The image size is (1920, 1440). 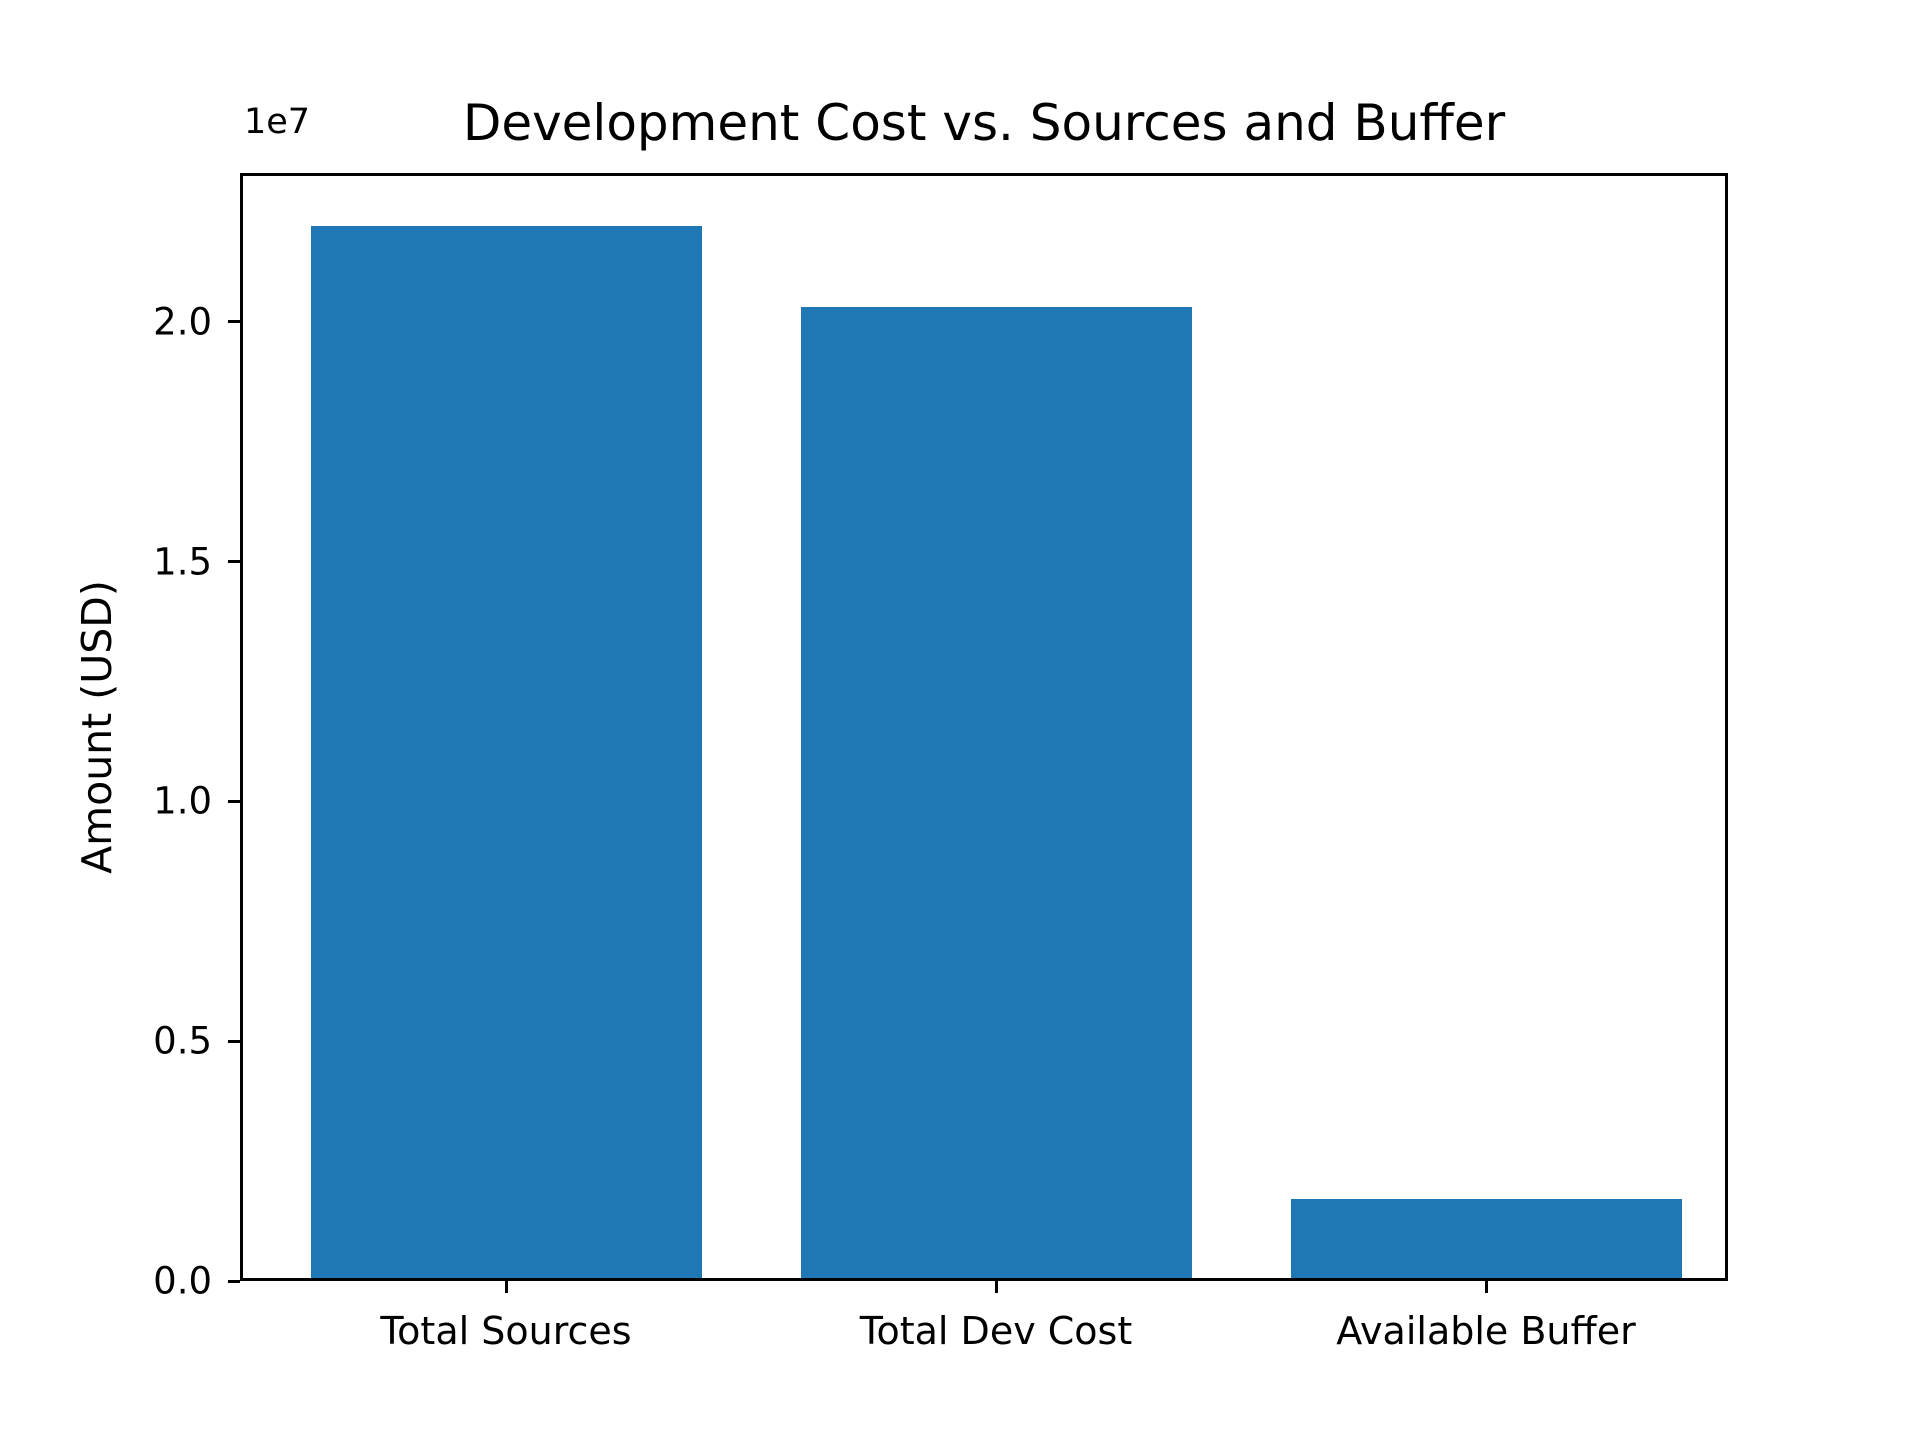 I want to click on y-tick-label: 1.0, so click(x=182, y=801).